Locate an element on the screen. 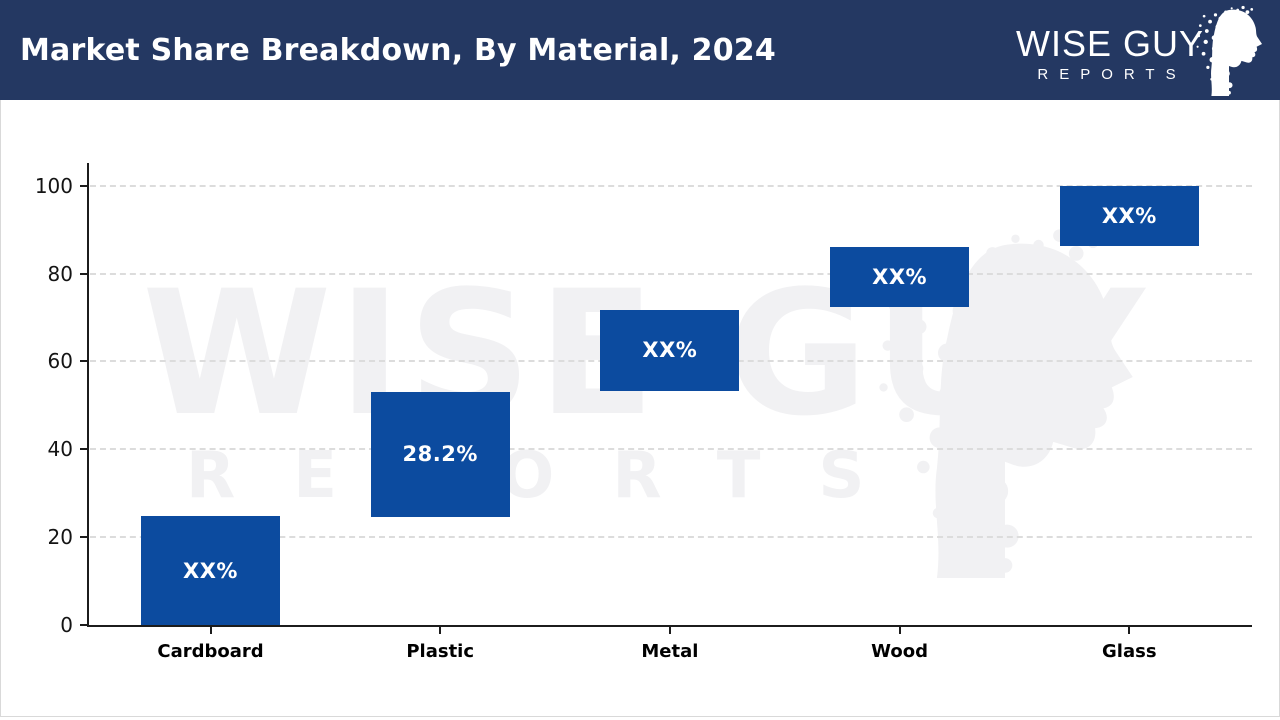 The image size is (1280, 720). x-tick-label-metal: Metal is located at coordinates (670, 651).